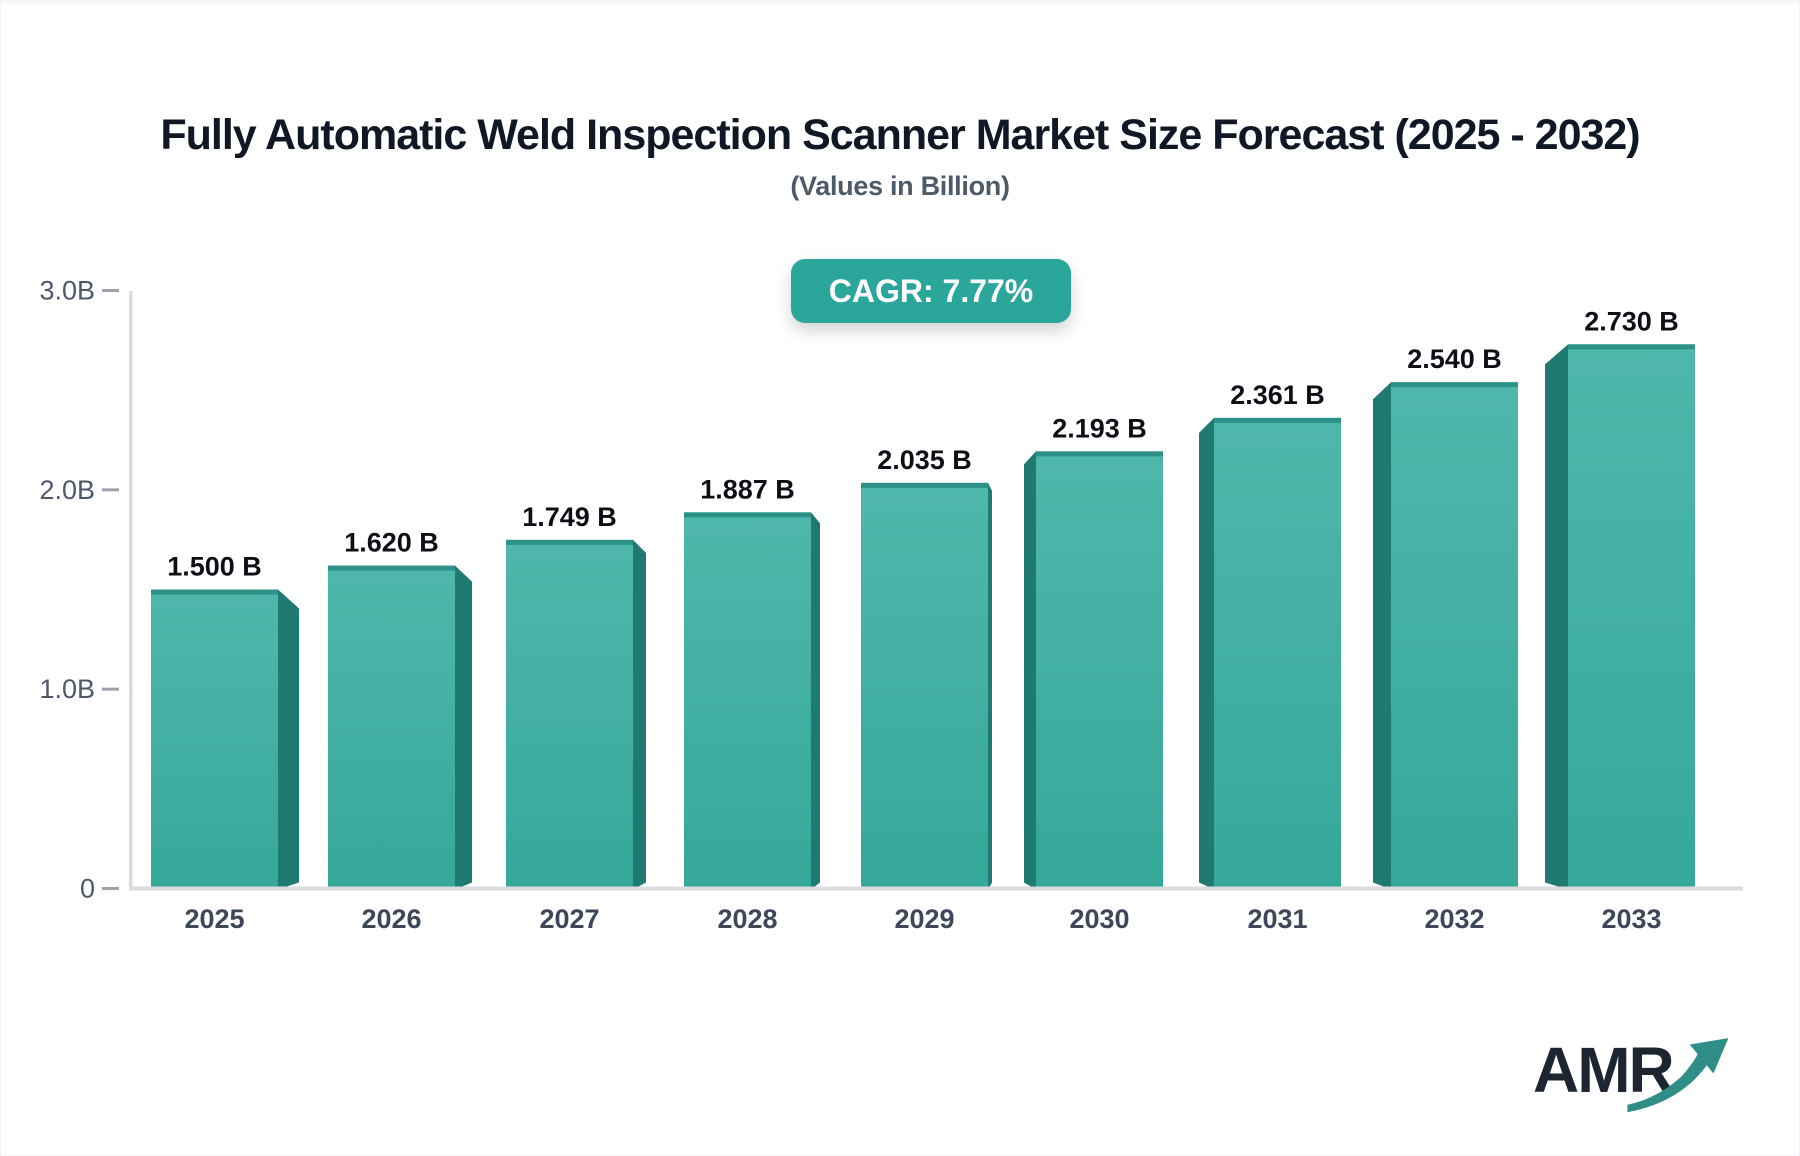 The height and width of the screenshot is (1156, 1800). I want to click on bar-value-label: 2.540 B, so click(1454, 359).